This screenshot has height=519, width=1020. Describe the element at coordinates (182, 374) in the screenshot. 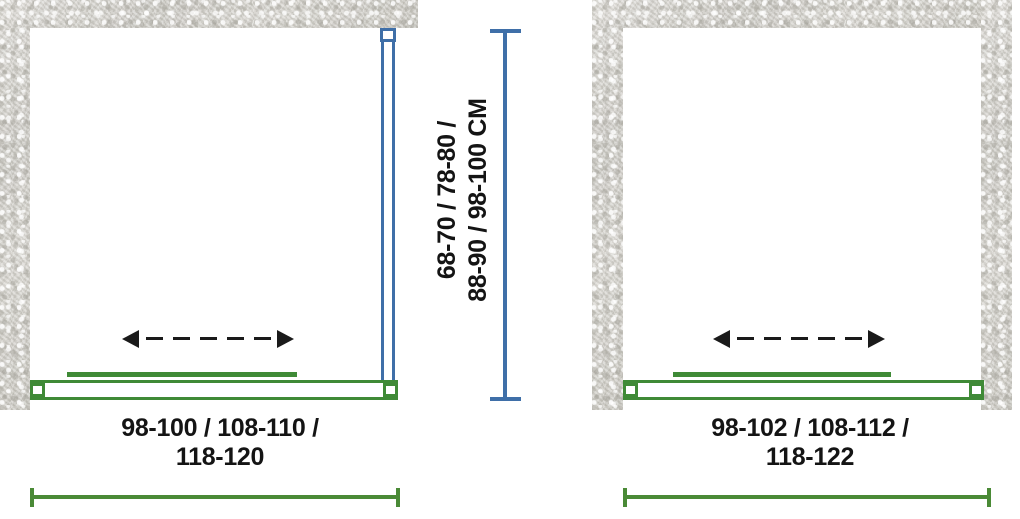

I see `sliding-glass-leaf` at that location.